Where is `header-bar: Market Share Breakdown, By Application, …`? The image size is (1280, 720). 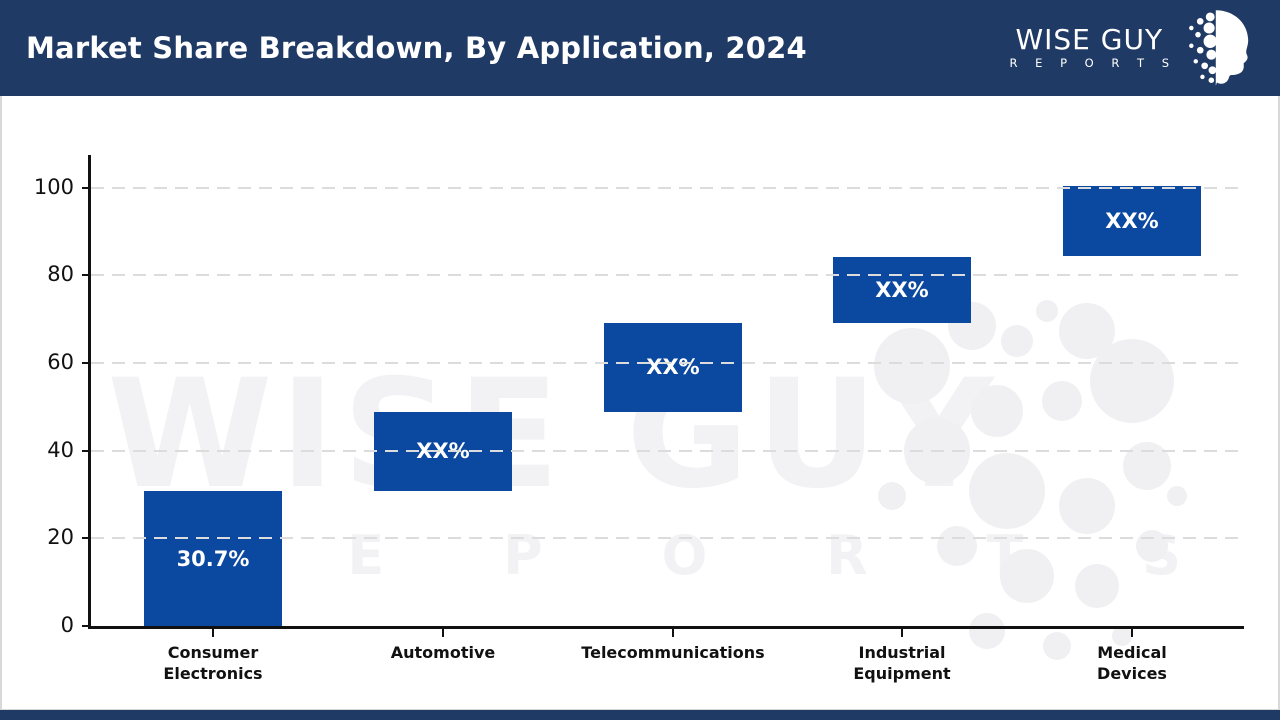 header-bar: Market Share Breakdown, By Application, … is located at coordinates (640, 48).